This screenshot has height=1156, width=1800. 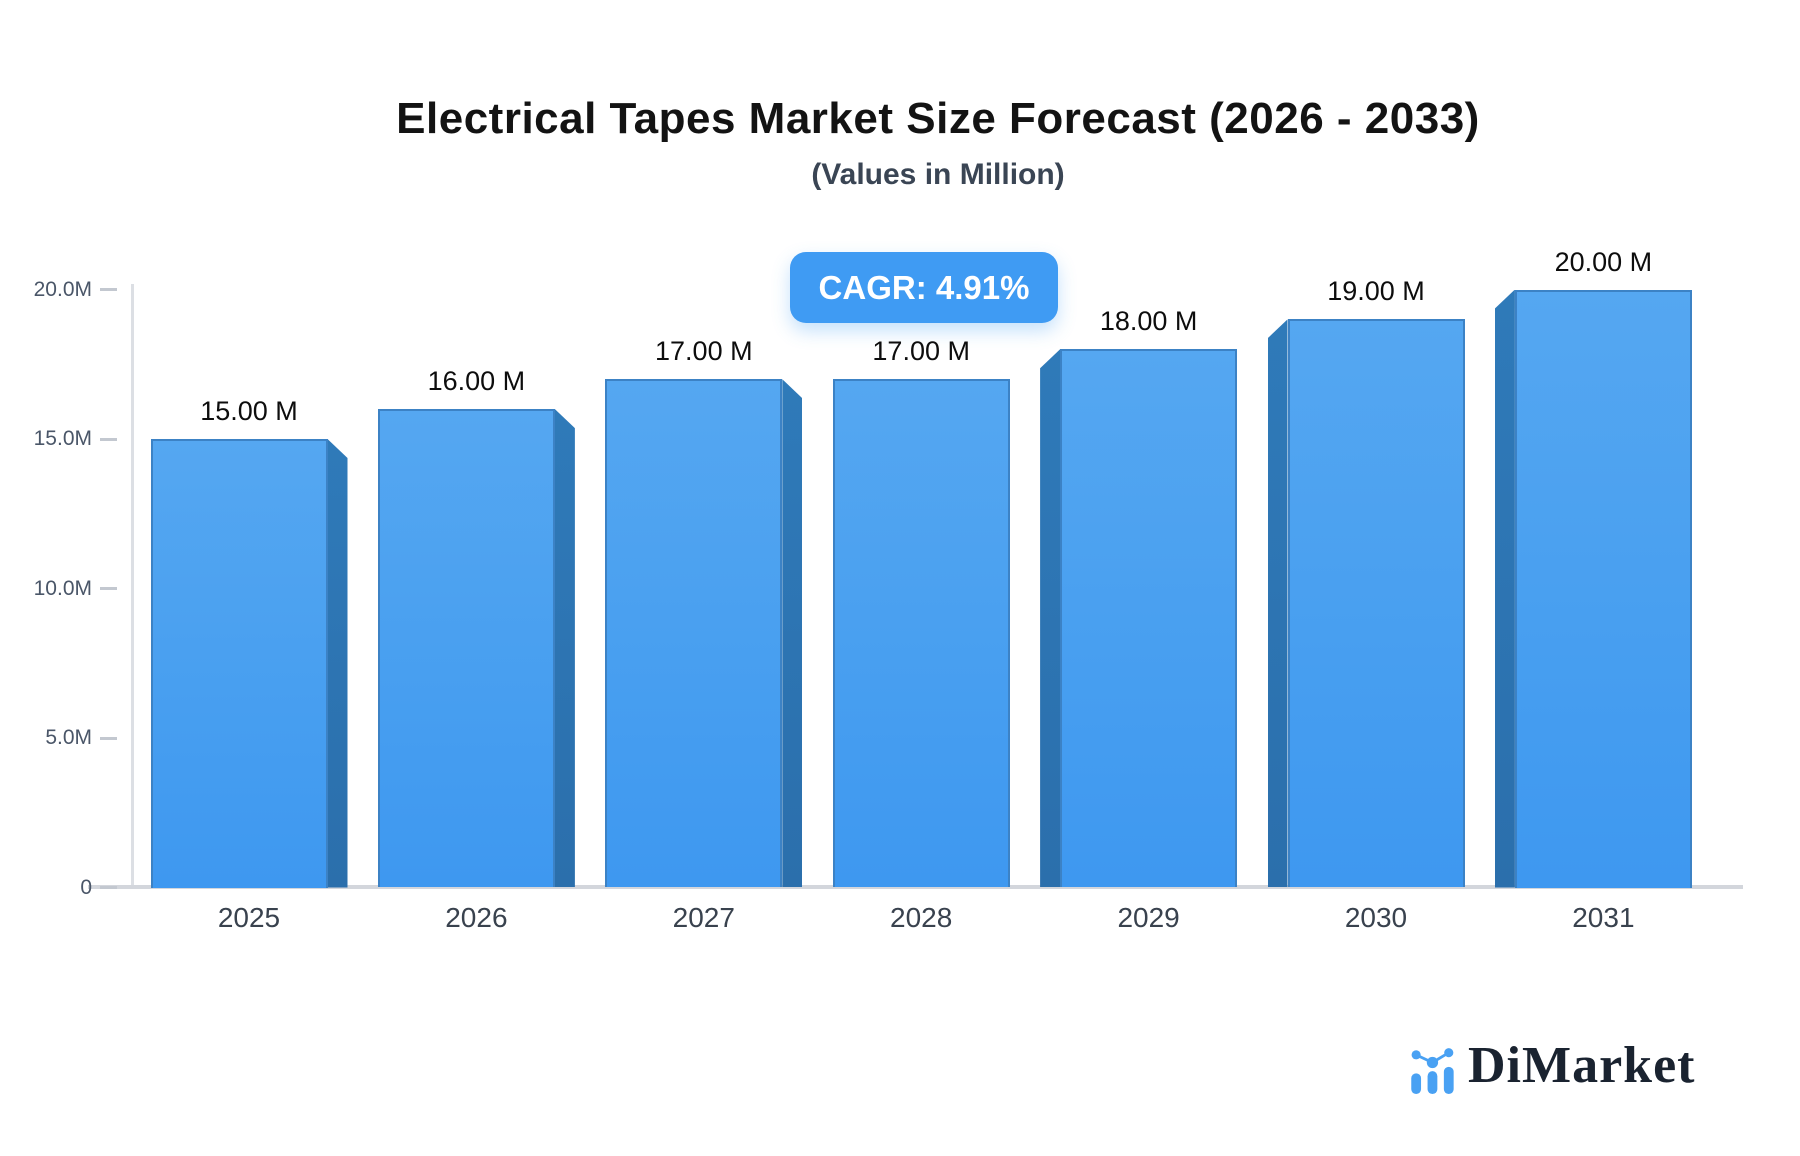 I want to click on y-axis-tick-label: 5.0M, so click(x=68, y=737).